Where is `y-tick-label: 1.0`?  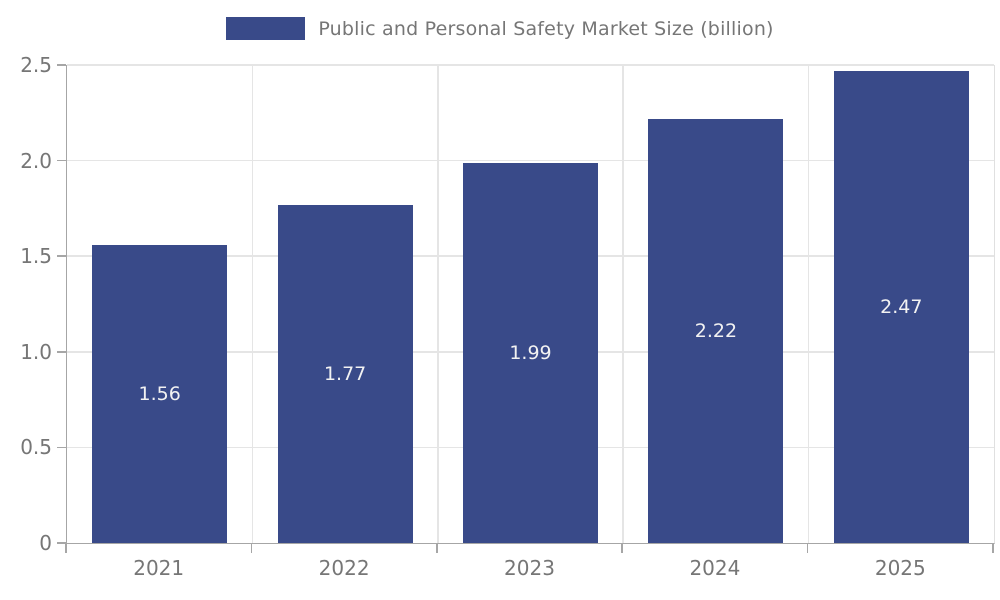 y-tick-label: 1.0 is located at coordinates (36, 351).